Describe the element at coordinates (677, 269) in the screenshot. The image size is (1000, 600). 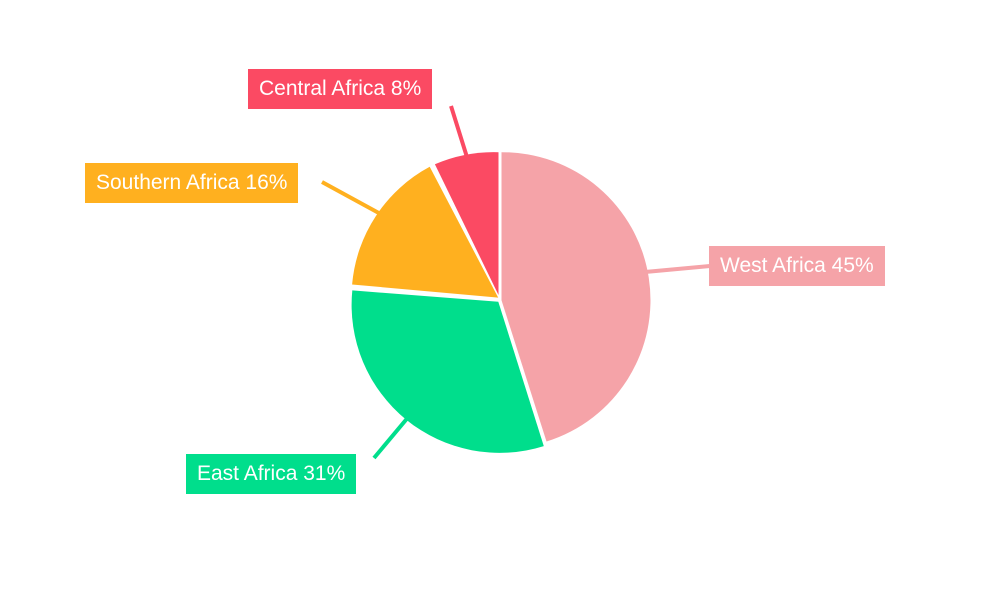
I see `leader-line-west-africa` at that location.